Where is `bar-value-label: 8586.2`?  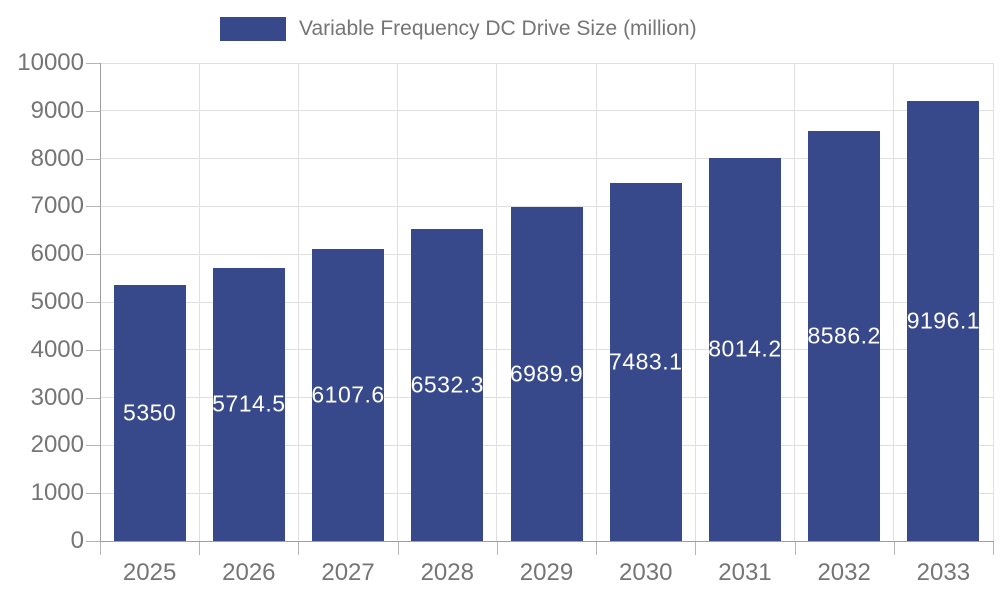
bar-value-label: 8586.2 is located at coordinates (844, 335).